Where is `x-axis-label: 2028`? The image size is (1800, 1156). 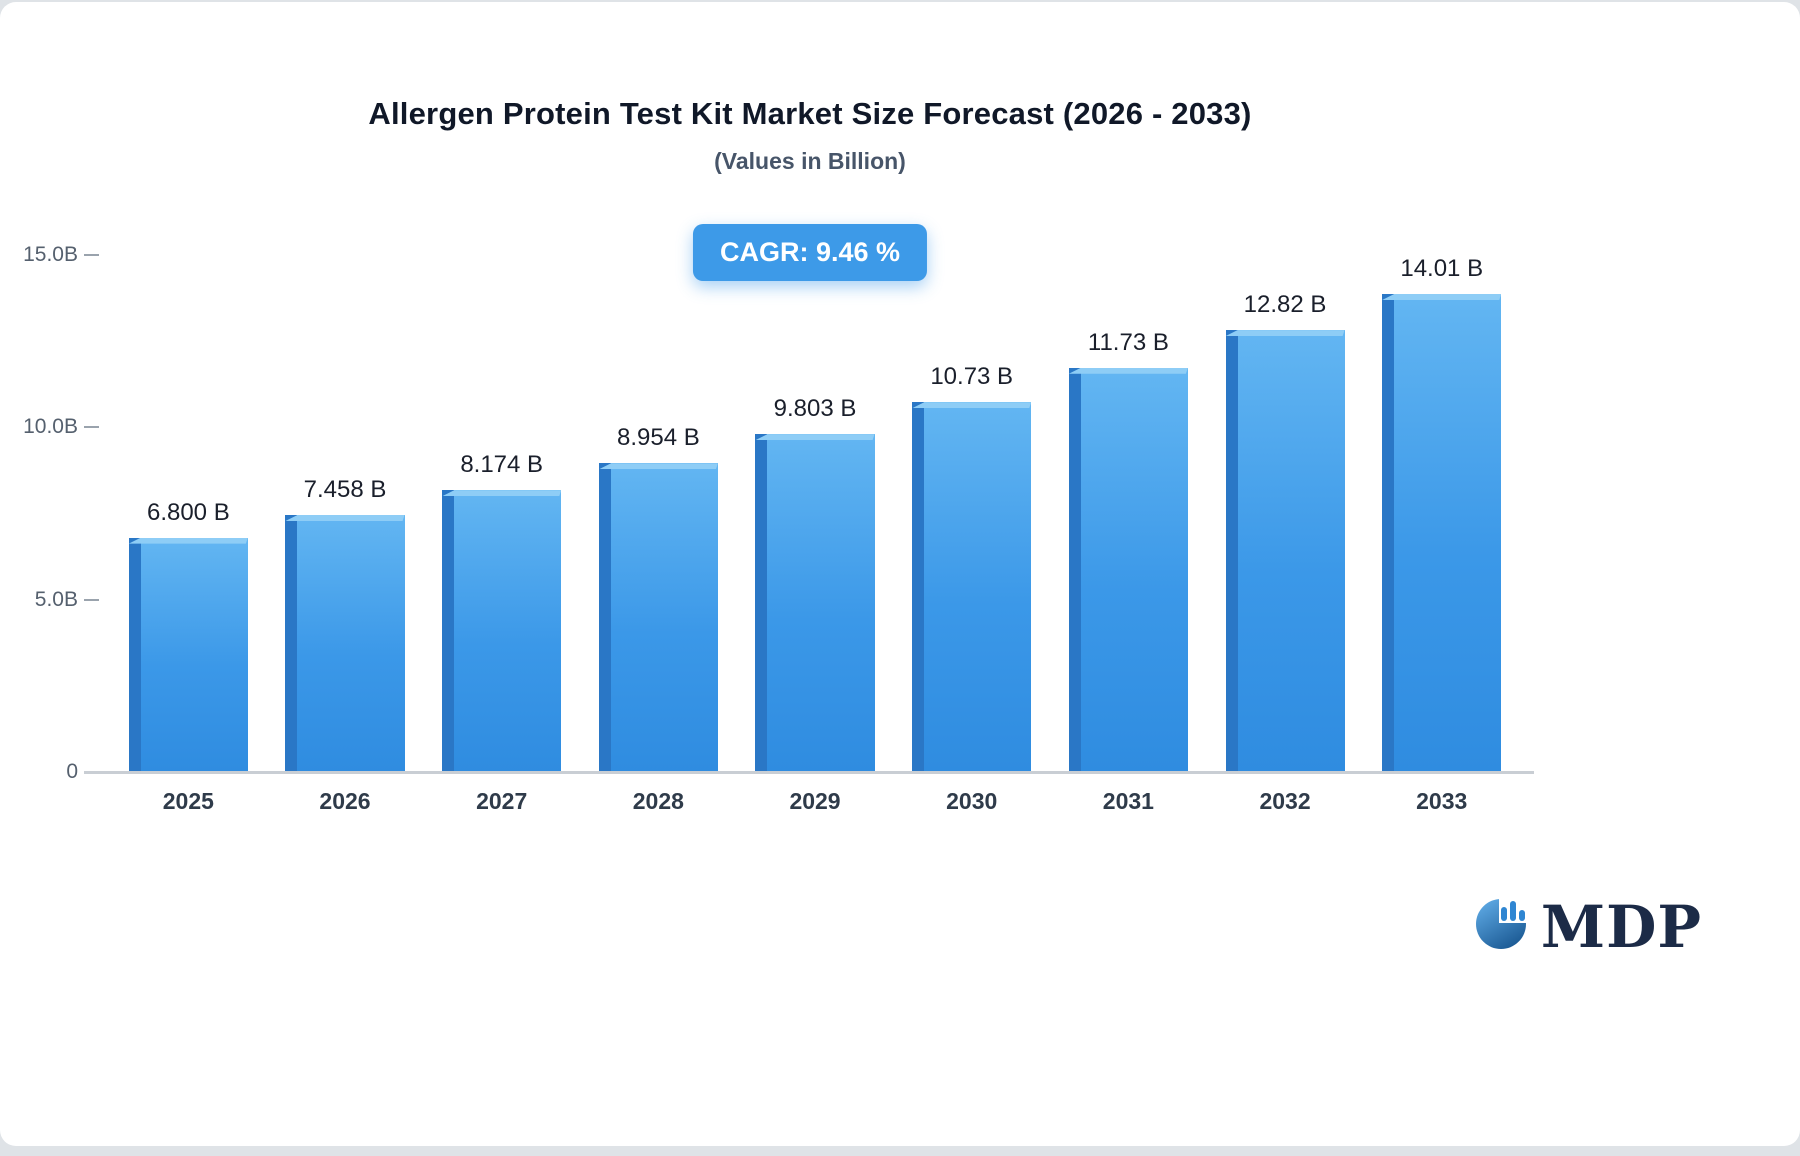 x-axis-label: 2028 is located at coordinates (658, 801).